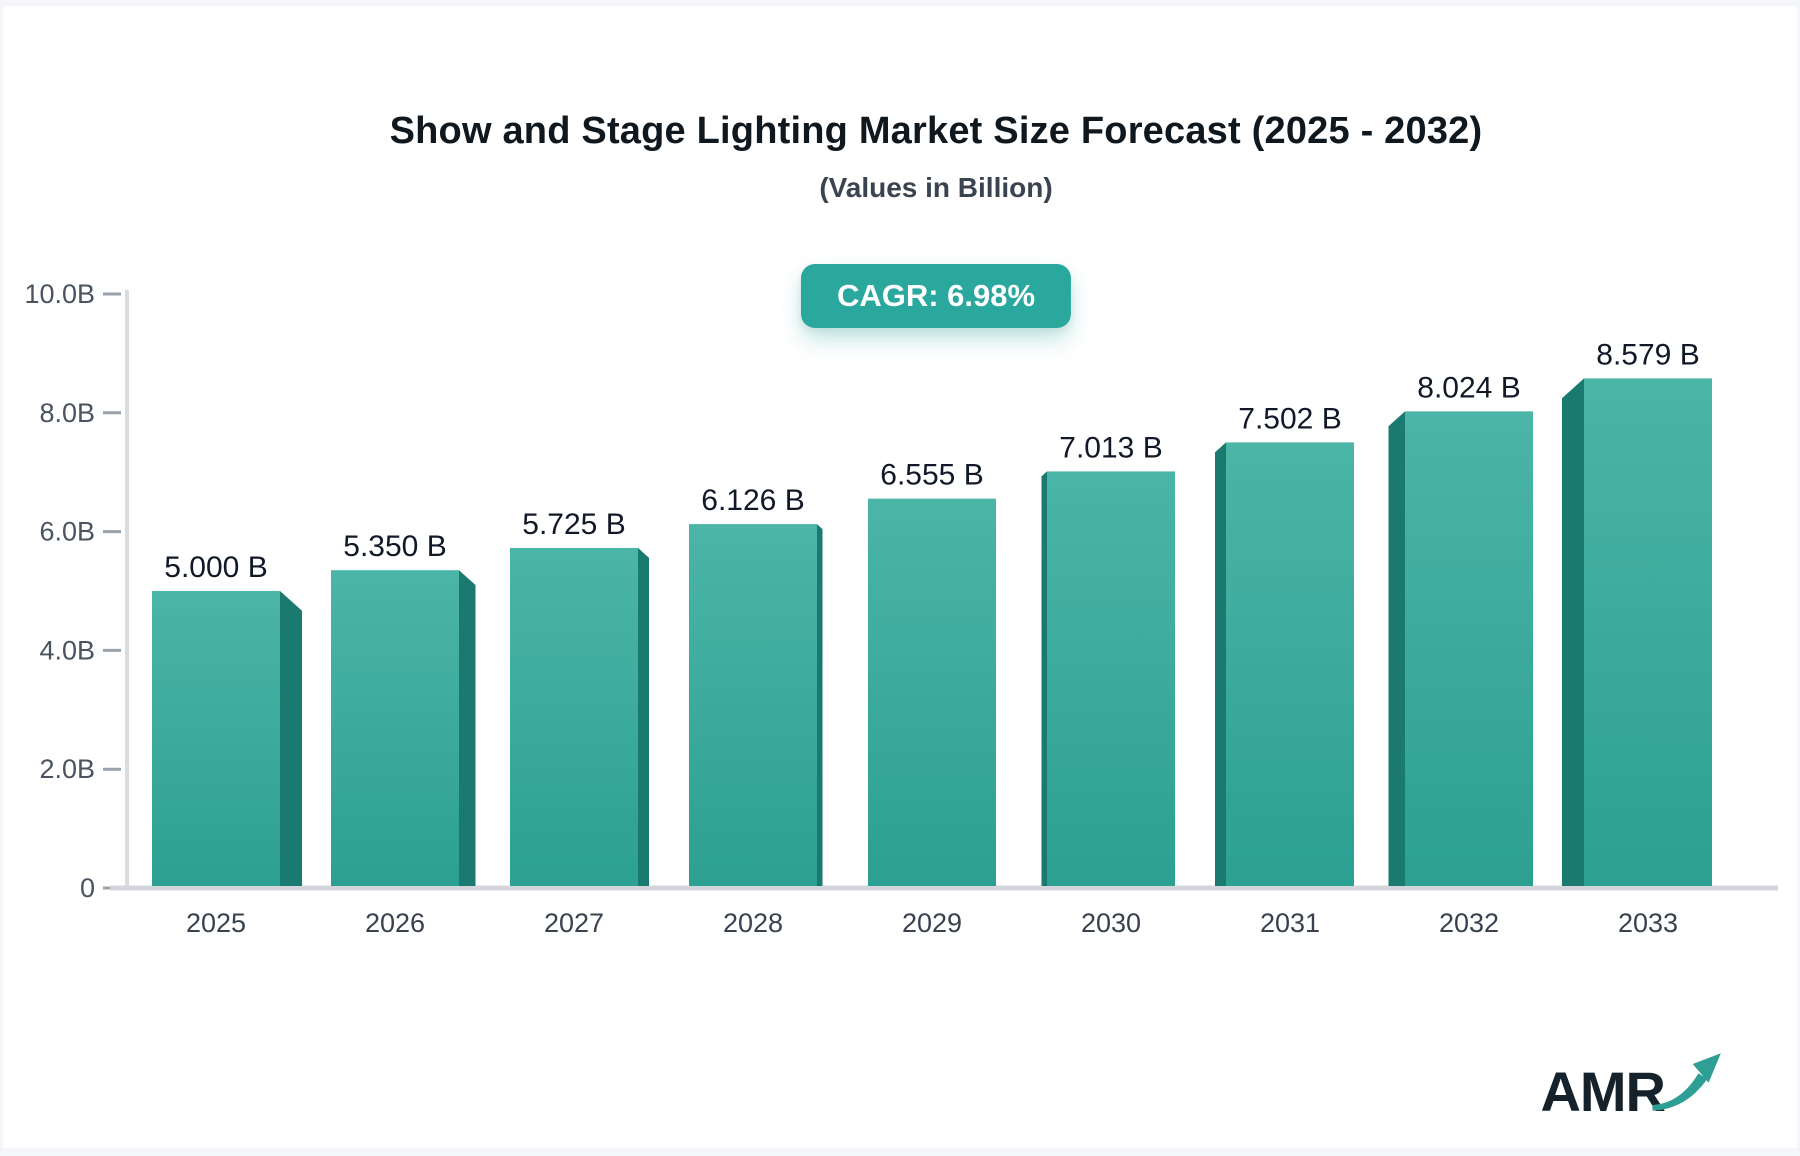 The width and height of the screenshot is (1800, 1156). I want to click on bar-value-label: 8.579 B, so click(1647, 354).